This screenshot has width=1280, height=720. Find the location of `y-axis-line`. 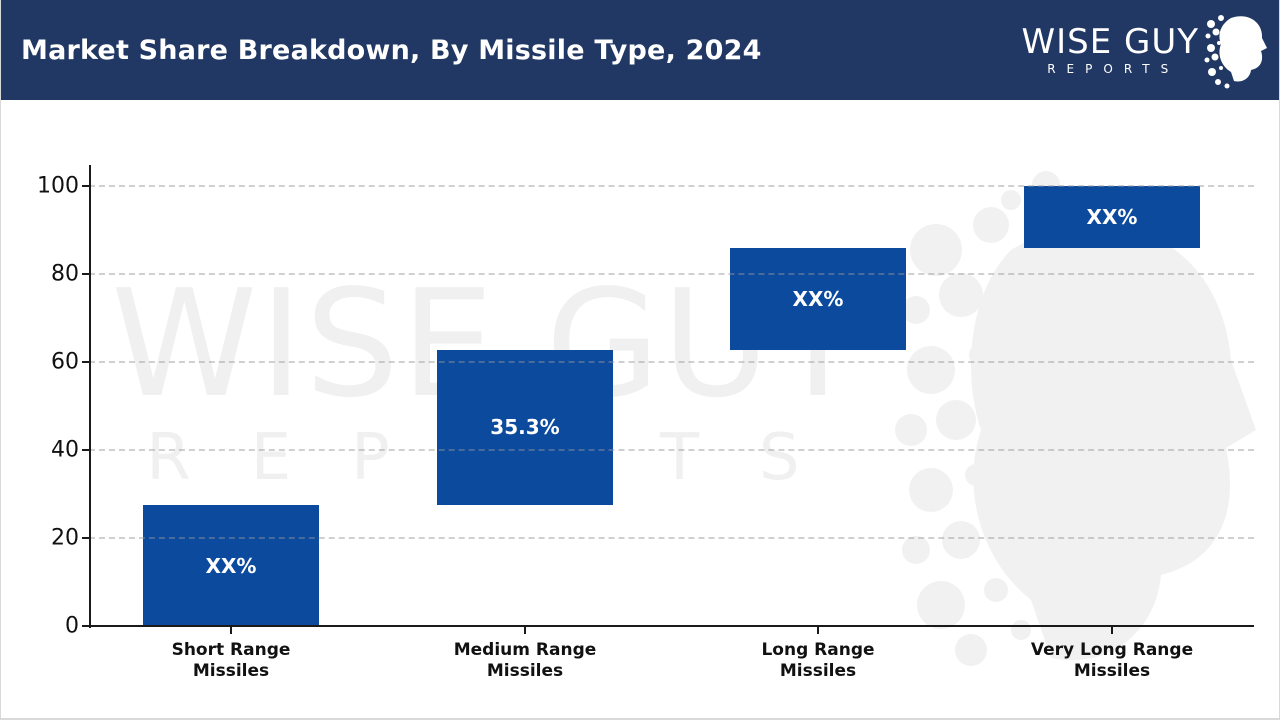

y-axis-line is located at coordinates (90, 396).